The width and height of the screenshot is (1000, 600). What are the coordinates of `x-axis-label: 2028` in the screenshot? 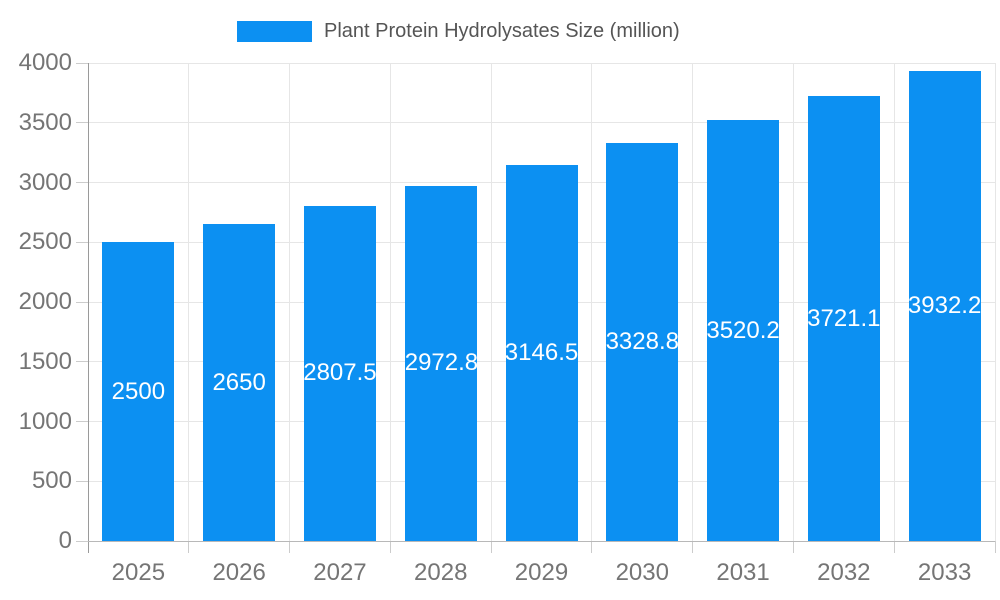 It's located at (441, 572).